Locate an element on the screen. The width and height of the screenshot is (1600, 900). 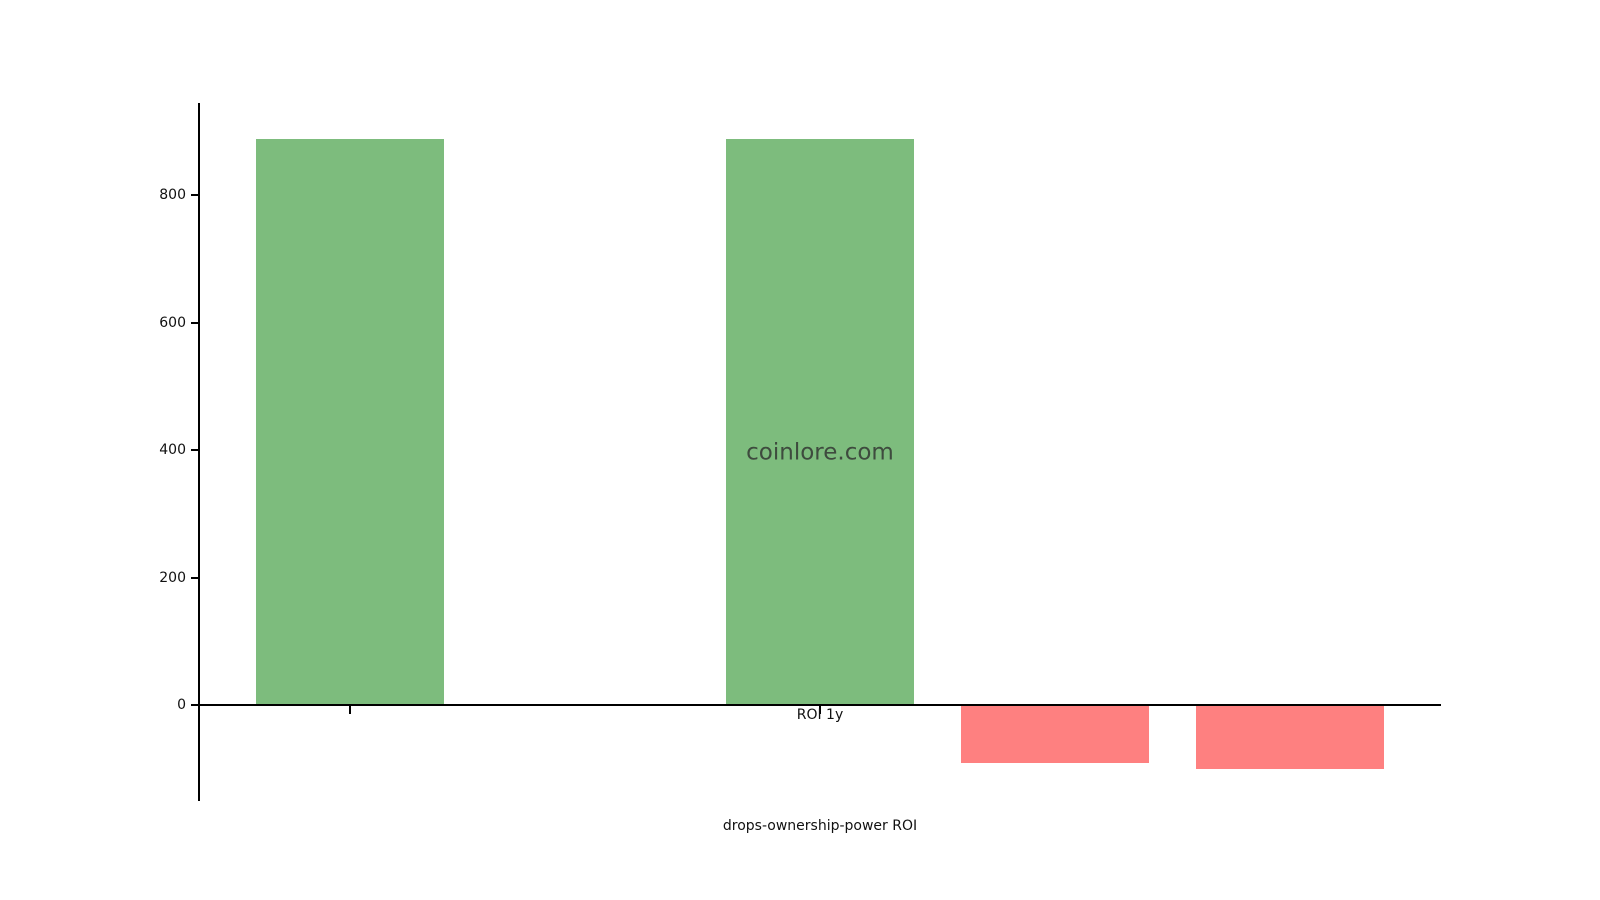
y-tick-label: 400 is located at coordinates (172, 450).